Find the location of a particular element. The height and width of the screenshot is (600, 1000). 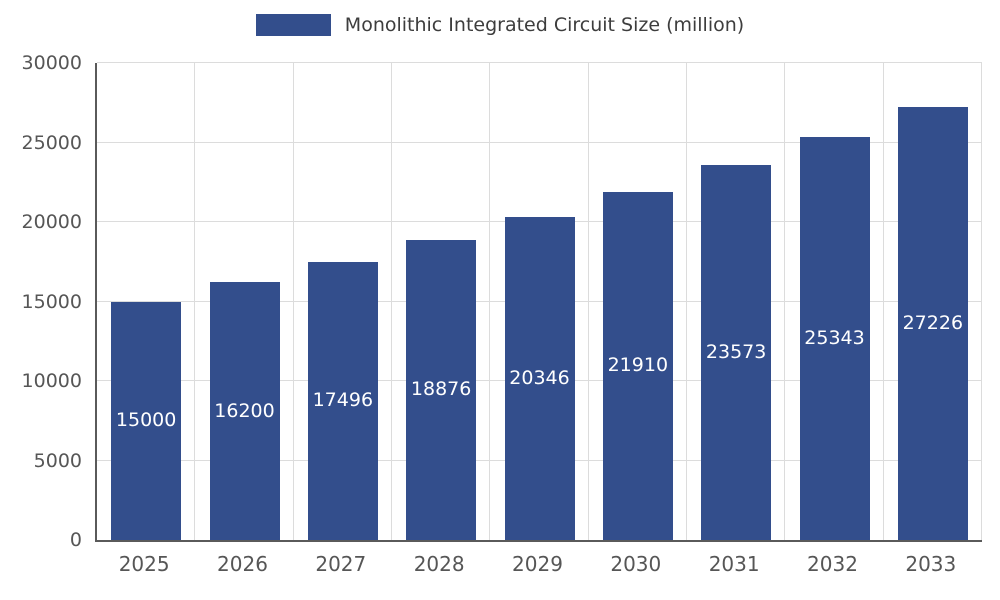

bar: 25343 is located at coordinates (834, 338).